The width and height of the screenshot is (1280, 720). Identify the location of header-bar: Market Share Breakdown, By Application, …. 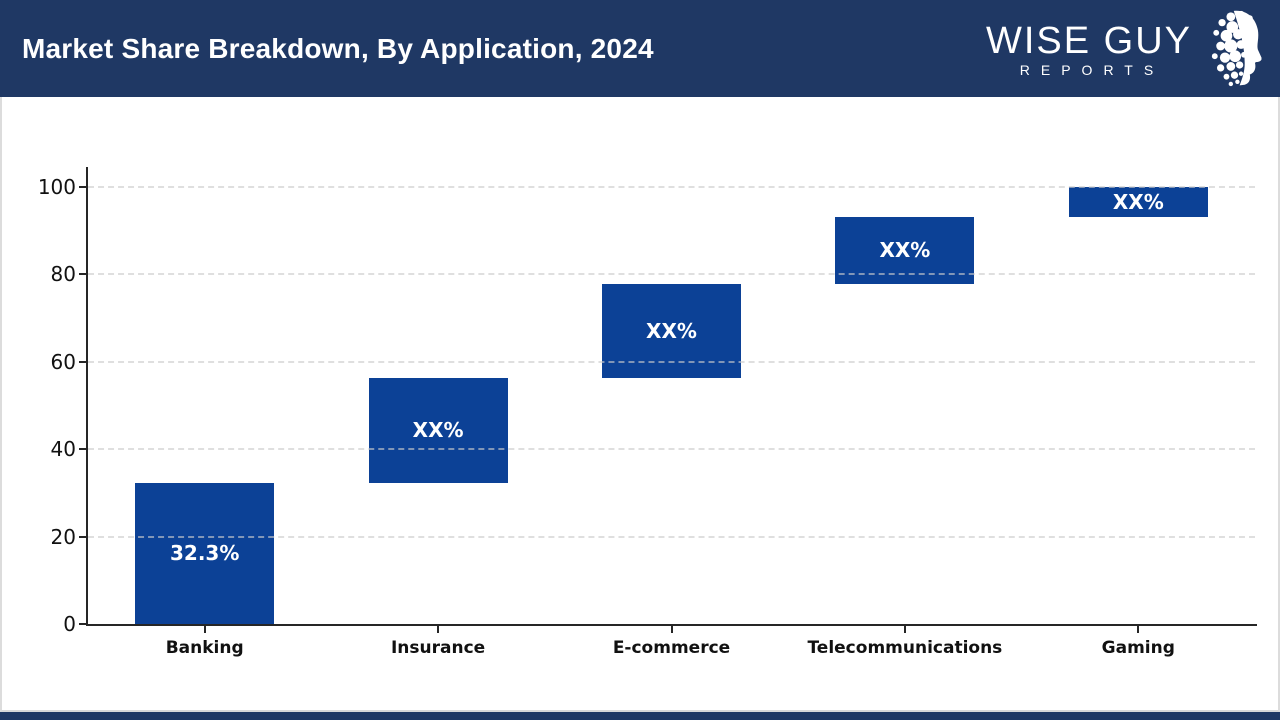
(640, 48).